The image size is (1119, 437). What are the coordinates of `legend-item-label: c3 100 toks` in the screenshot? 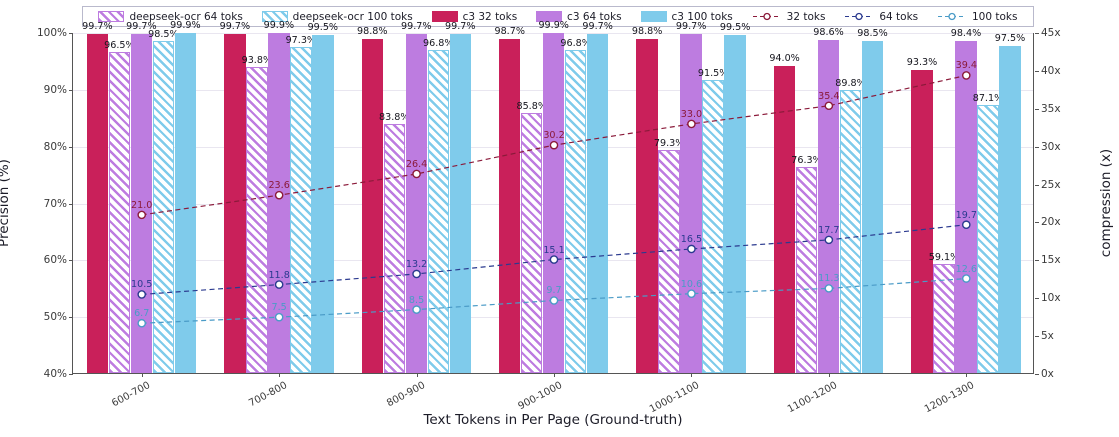 It's located at (702, 16).